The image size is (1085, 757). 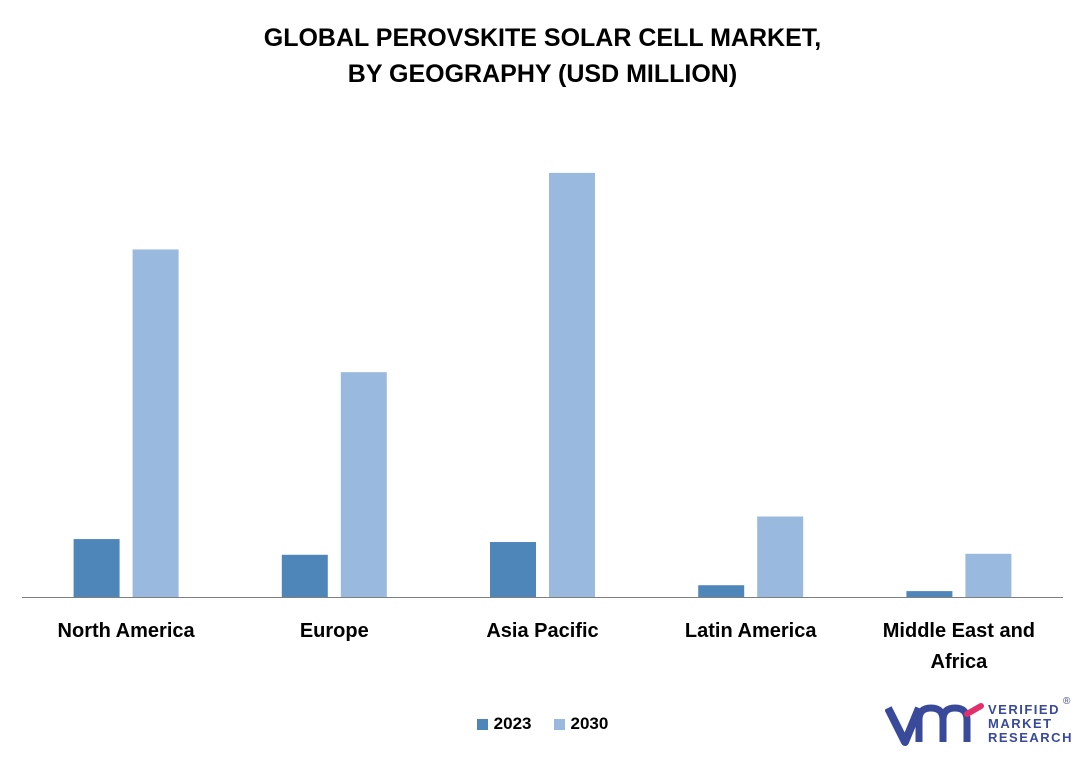 I want to click on bar-middle-east-and-africa-2030, so click(x=988, y=575).